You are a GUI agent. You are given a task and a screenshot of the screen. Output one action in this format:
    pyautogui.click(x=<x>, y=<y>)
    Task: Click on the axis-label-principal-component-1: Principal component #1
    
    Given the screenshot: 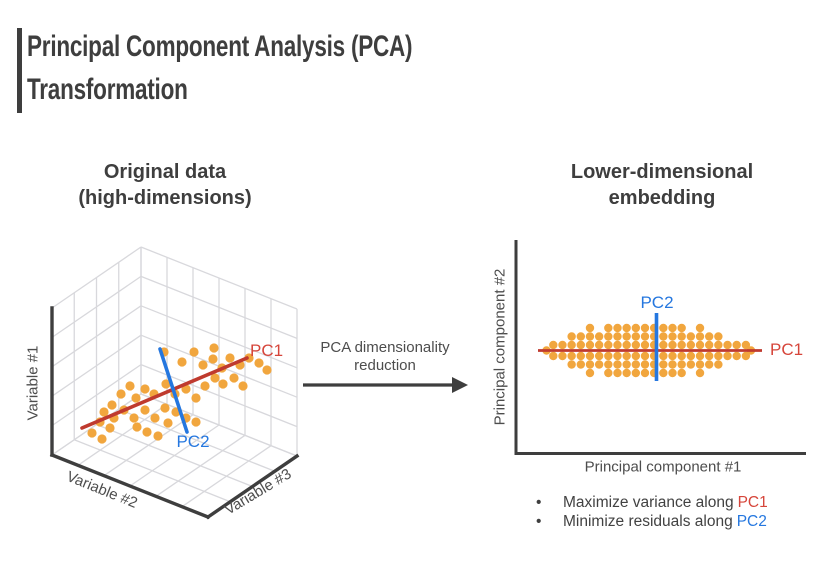 What is the action you would take?
    pyautogui.click(x=663, y=467)
    